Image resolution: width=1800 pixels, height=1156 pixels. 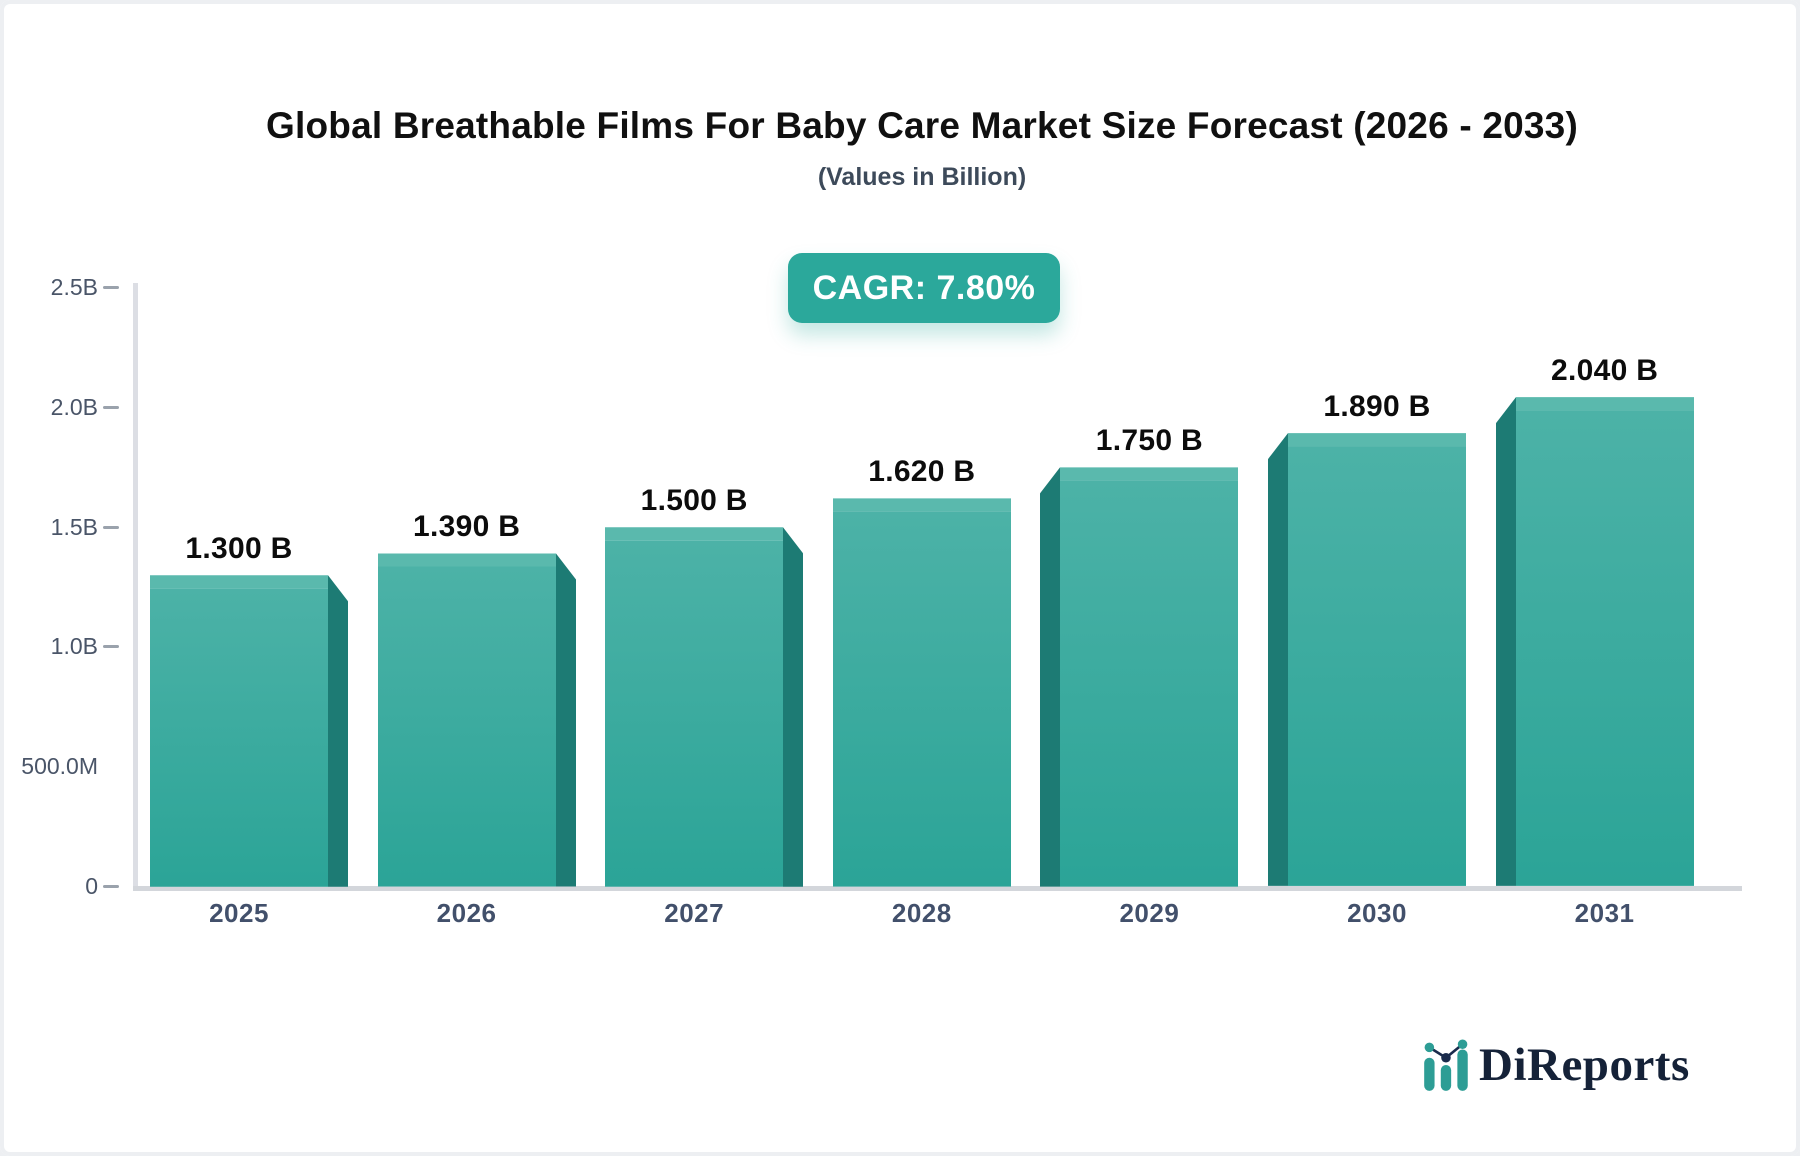 What do you see at coordinates (74, 526) in the screenshot?
I see `y-tick-label: 1.5B` at bounding box center [74, 526].